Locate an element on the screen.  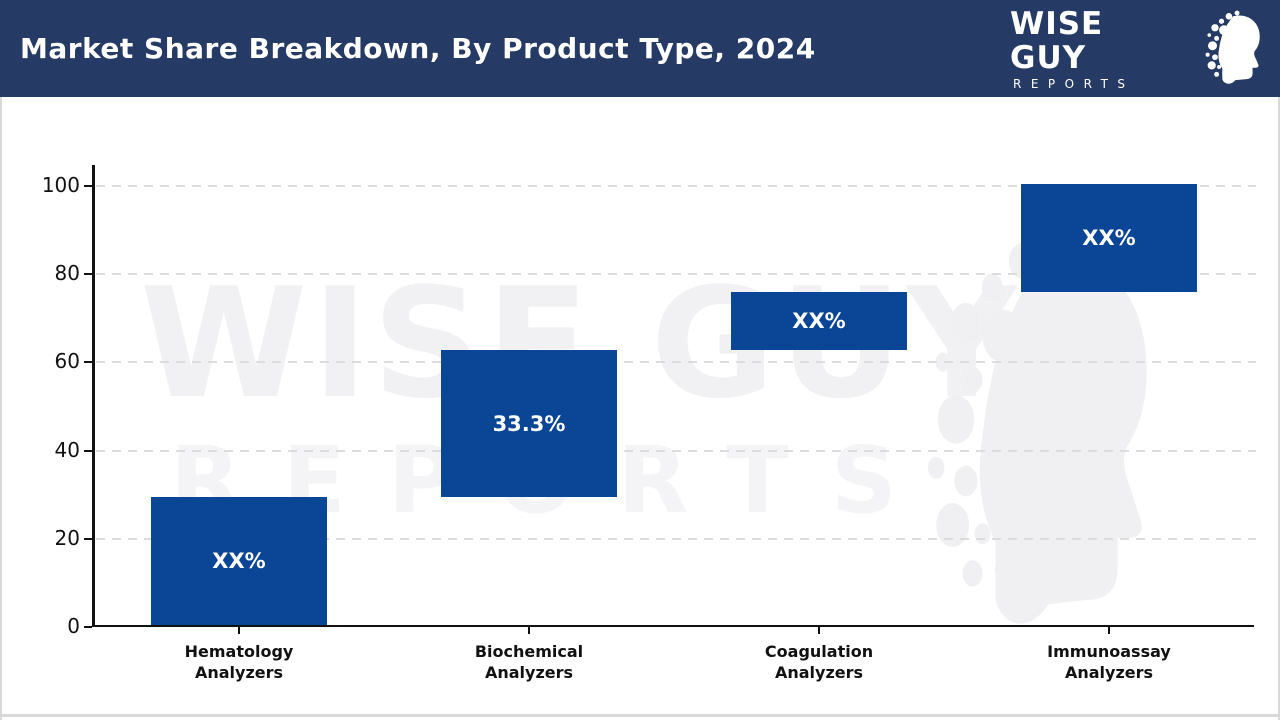
logo-reports-text: REPORTS is located at coordinates (1074, 84).